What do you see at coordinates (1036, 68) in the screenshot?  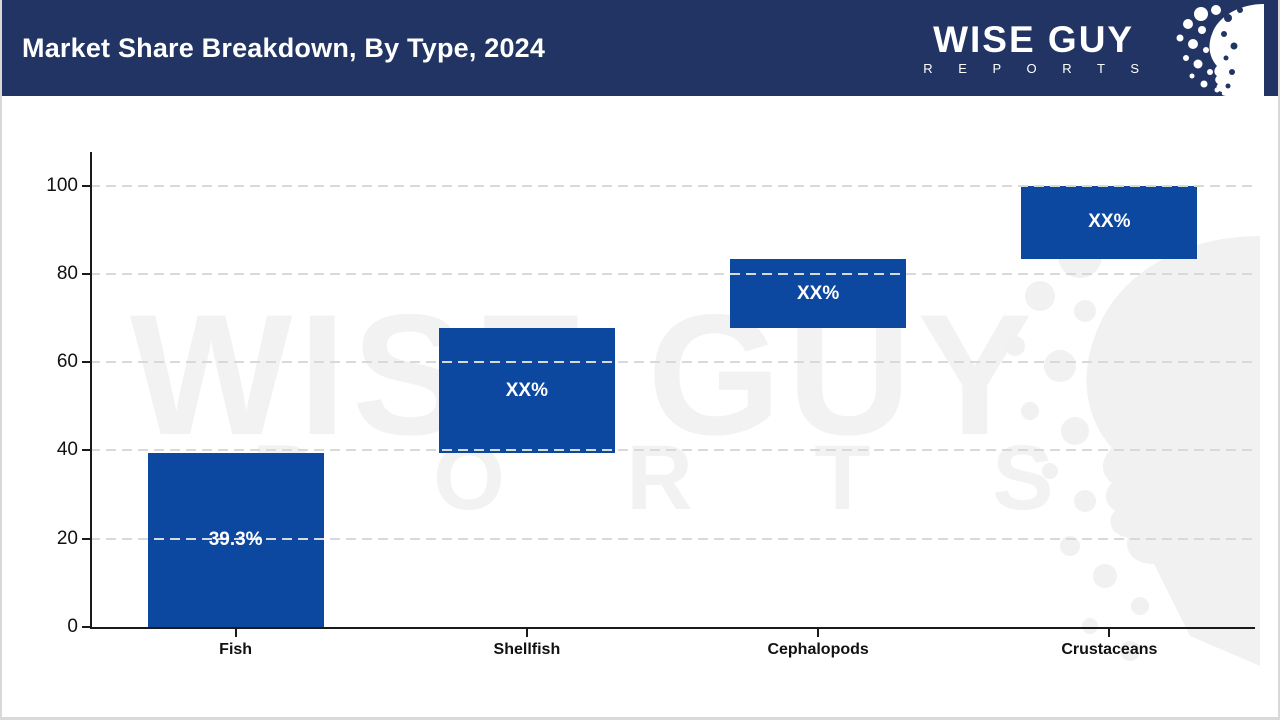 I see `logo-subtitle: R E P O R T S` at bounding box center [1036, 68].